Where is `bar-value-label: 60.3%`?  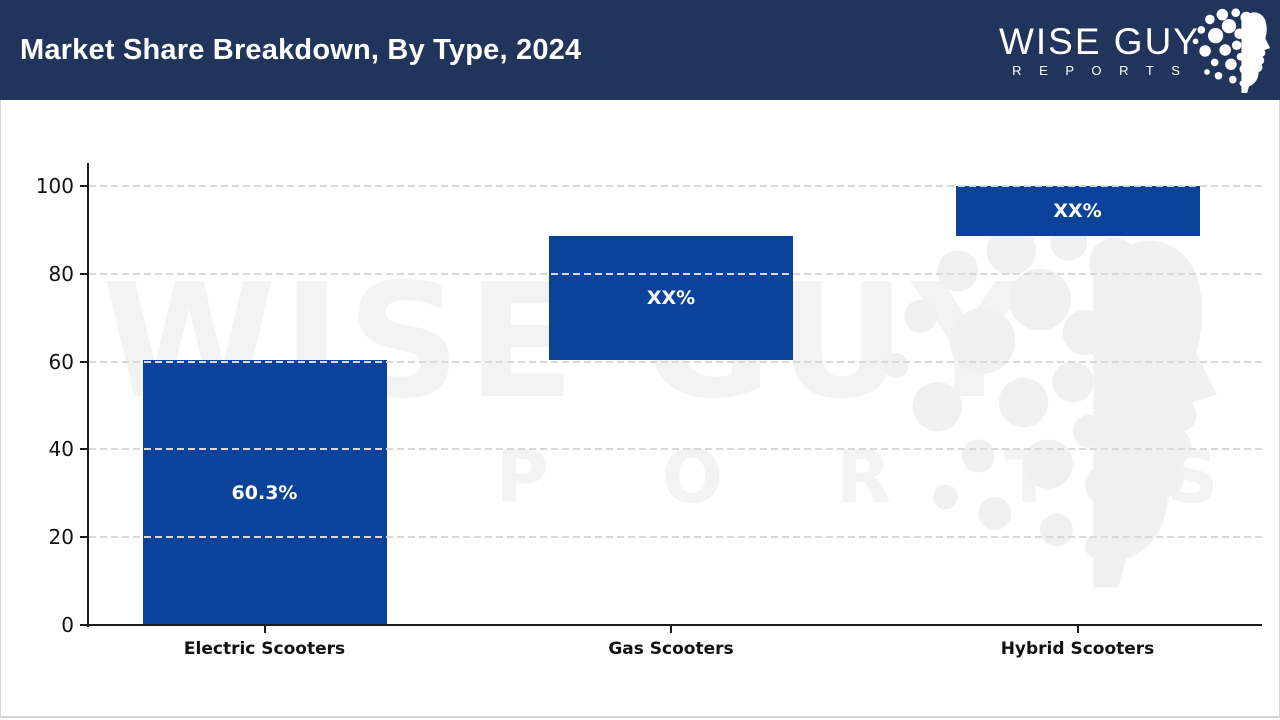
bar-value-label: 60.3% is located at coordinates (264, 492).